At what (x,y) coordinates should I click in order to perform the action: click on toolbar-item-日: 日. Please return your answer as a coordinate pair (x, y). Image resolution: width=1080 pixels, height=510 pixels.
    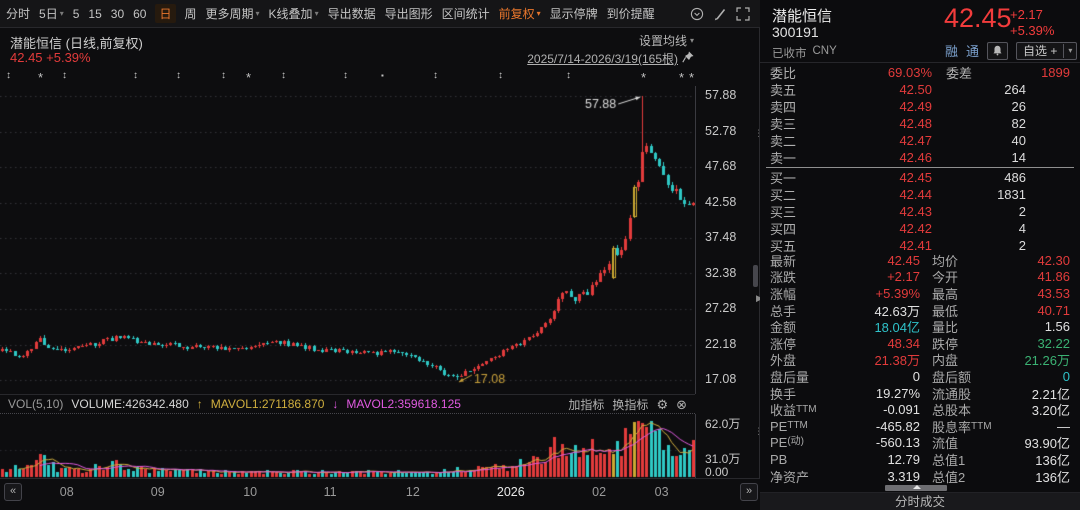
    Looking at the image, I should click on (165, 13).